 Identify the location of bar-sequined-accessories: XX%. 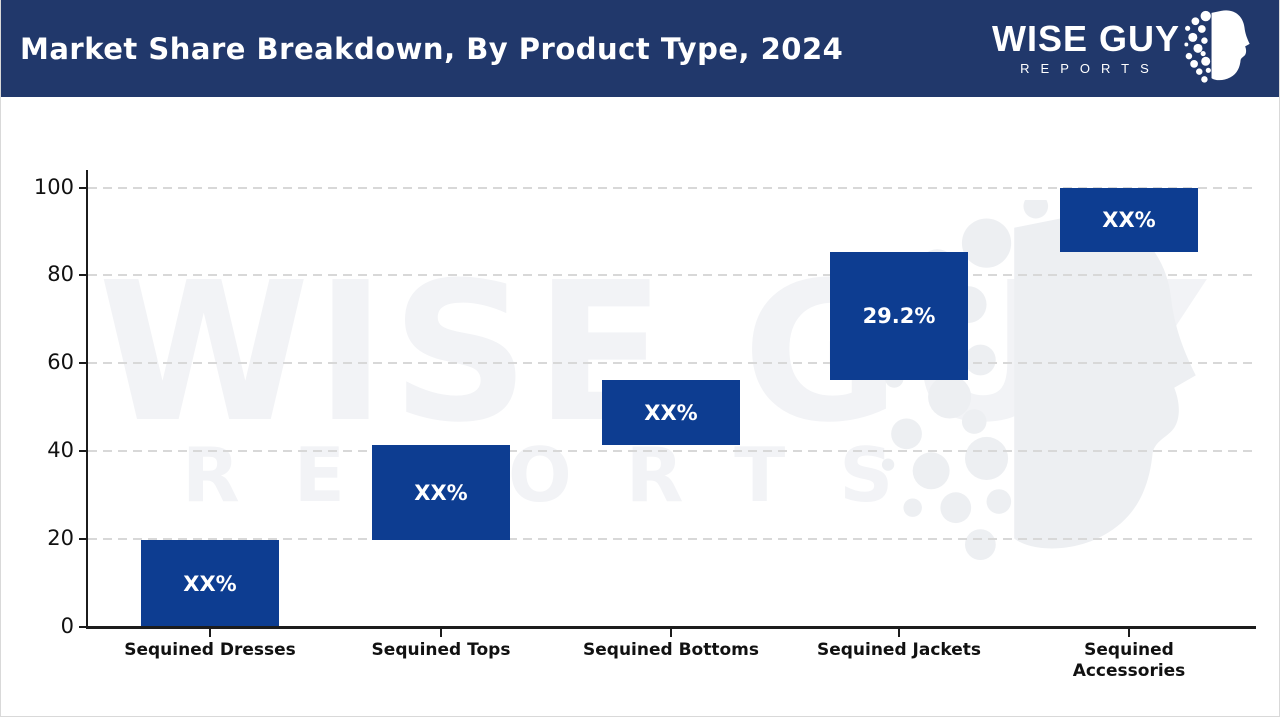
(1129, 220).